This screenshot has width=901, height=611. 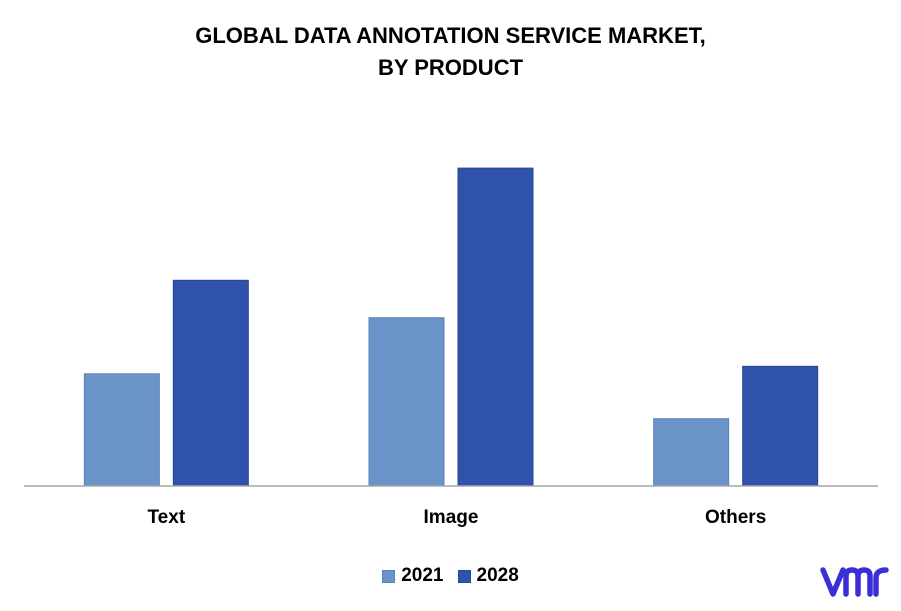 What do you see at coordinates (406, 402) in the screenshot?
I see `bar-image-2021` at bounding box center [406, 402].